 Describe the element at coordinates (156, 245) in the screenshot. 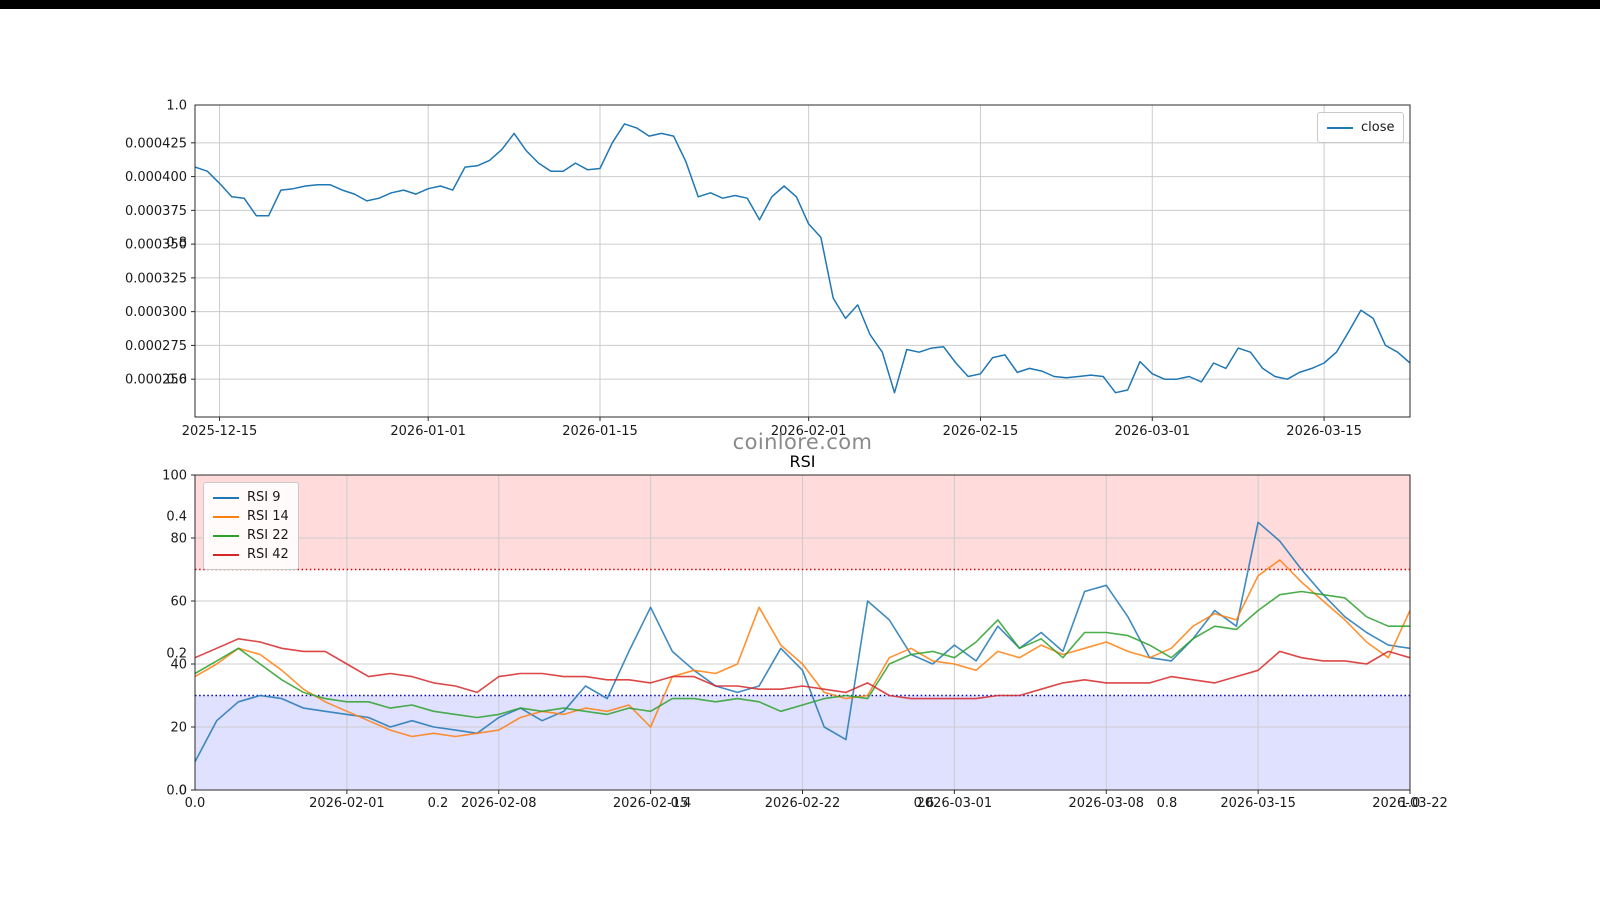

I see `price-y-tick-label: 0.000350` at that location.